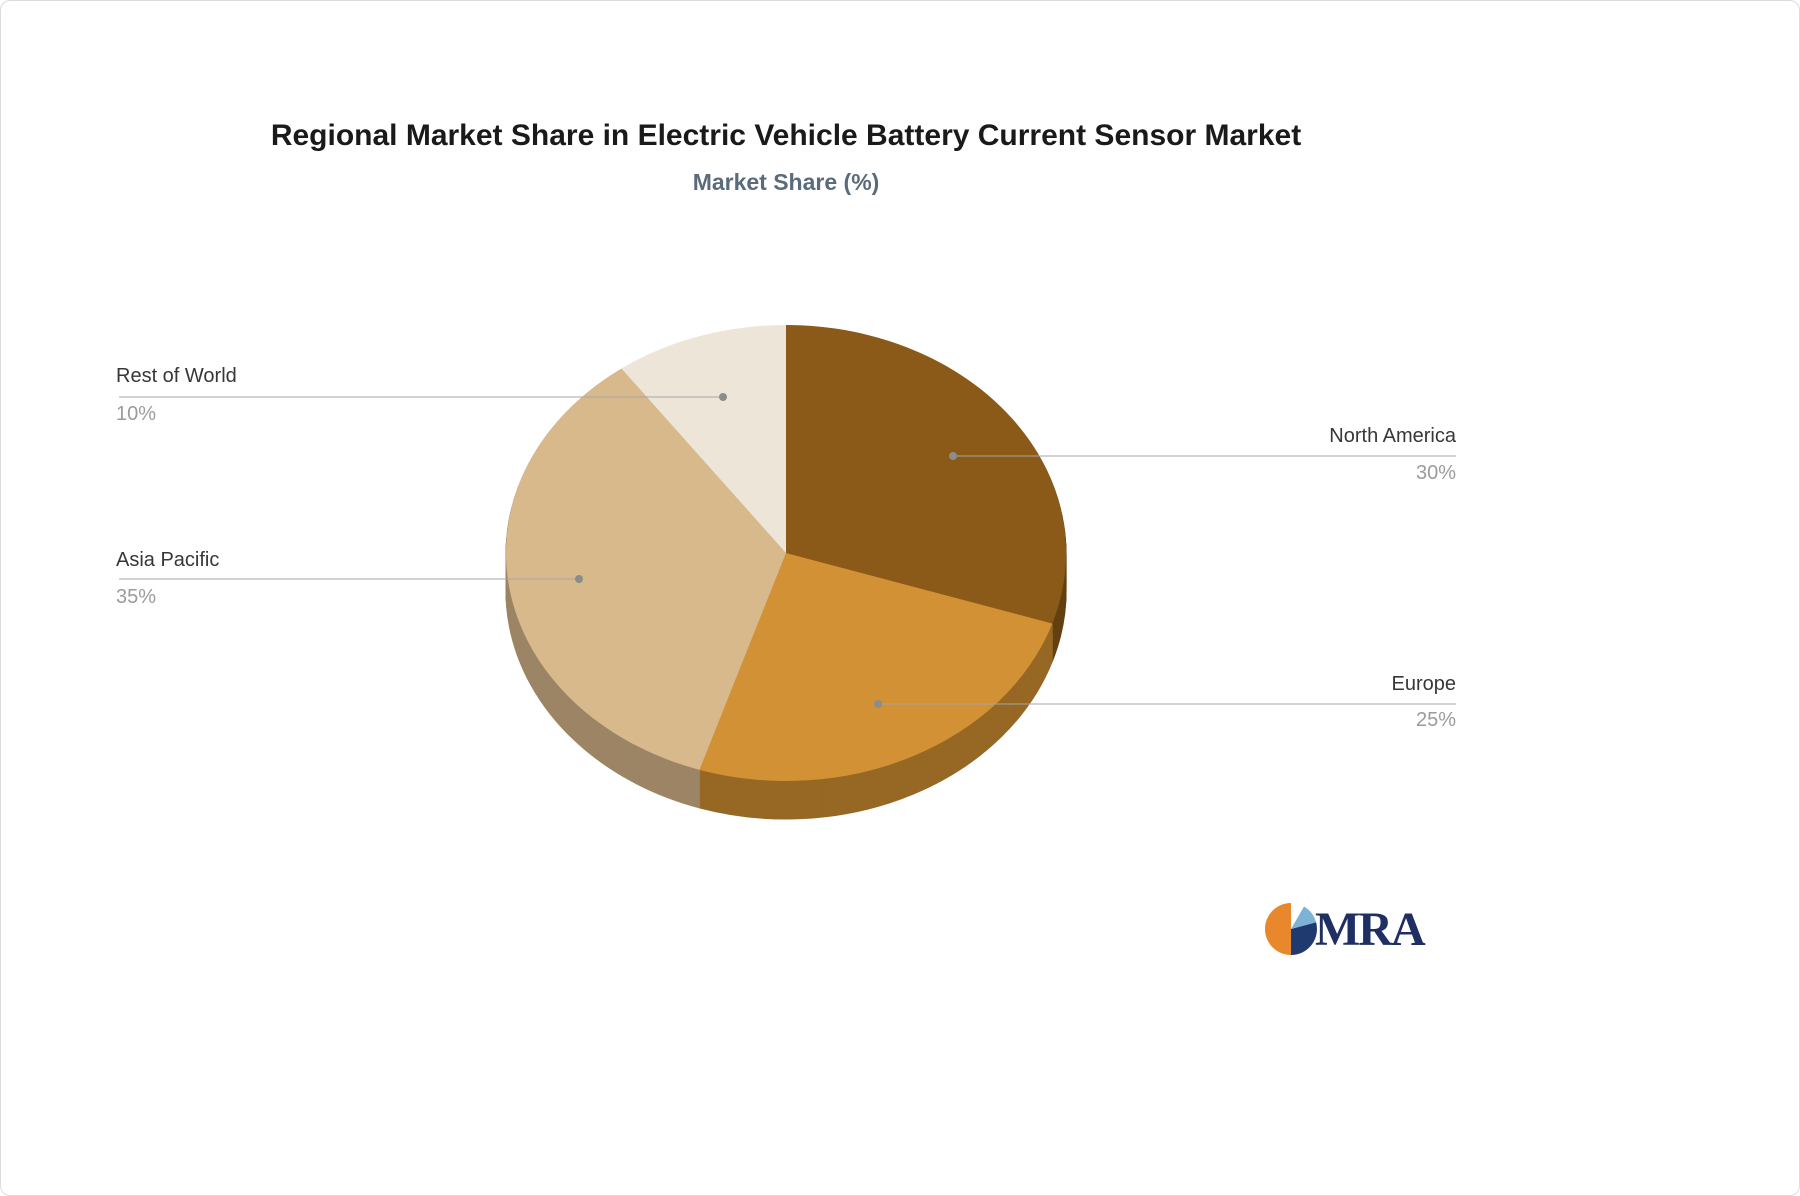  Describe the element at coordinates (1392, 436) in the screenshot. I see `slice-label-north-america: North America` at that location.